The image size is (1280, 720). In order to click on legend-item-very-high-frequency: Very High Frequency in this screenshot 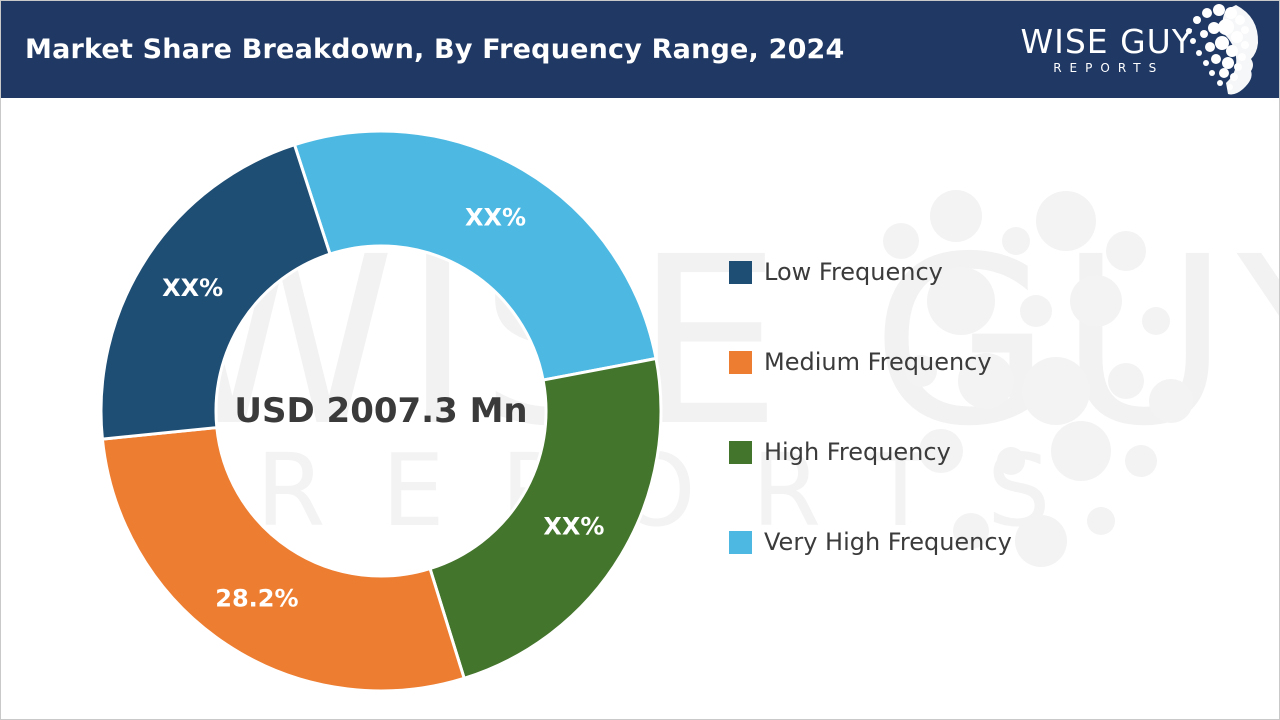, I will do `click(870, 542)`.